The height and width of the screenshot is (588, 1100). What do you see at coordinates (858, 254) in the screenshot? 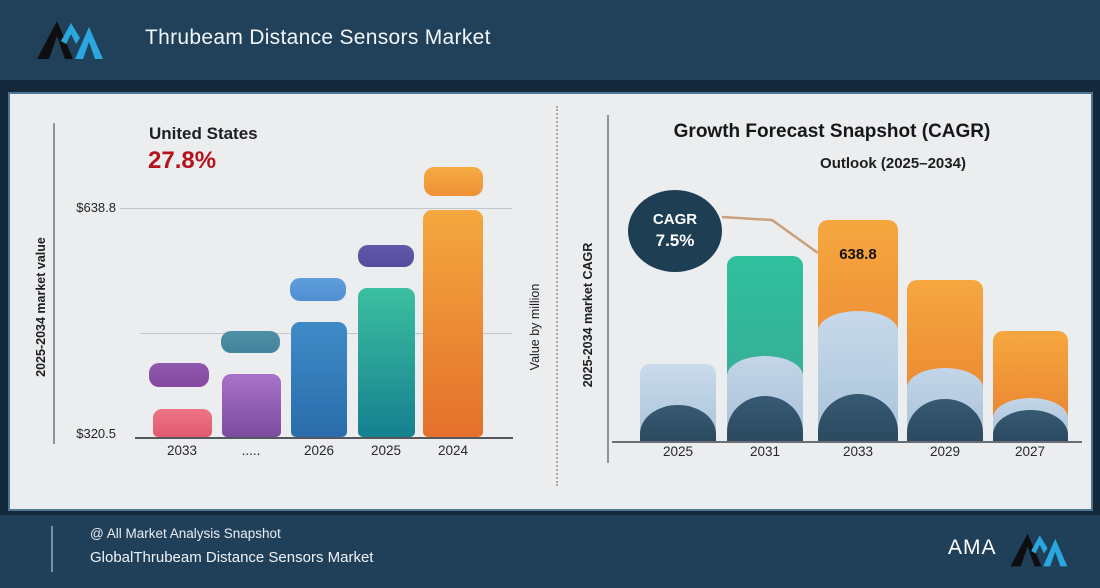
I see `callout-value-label: 638.8` at bounding box center [858, 254].